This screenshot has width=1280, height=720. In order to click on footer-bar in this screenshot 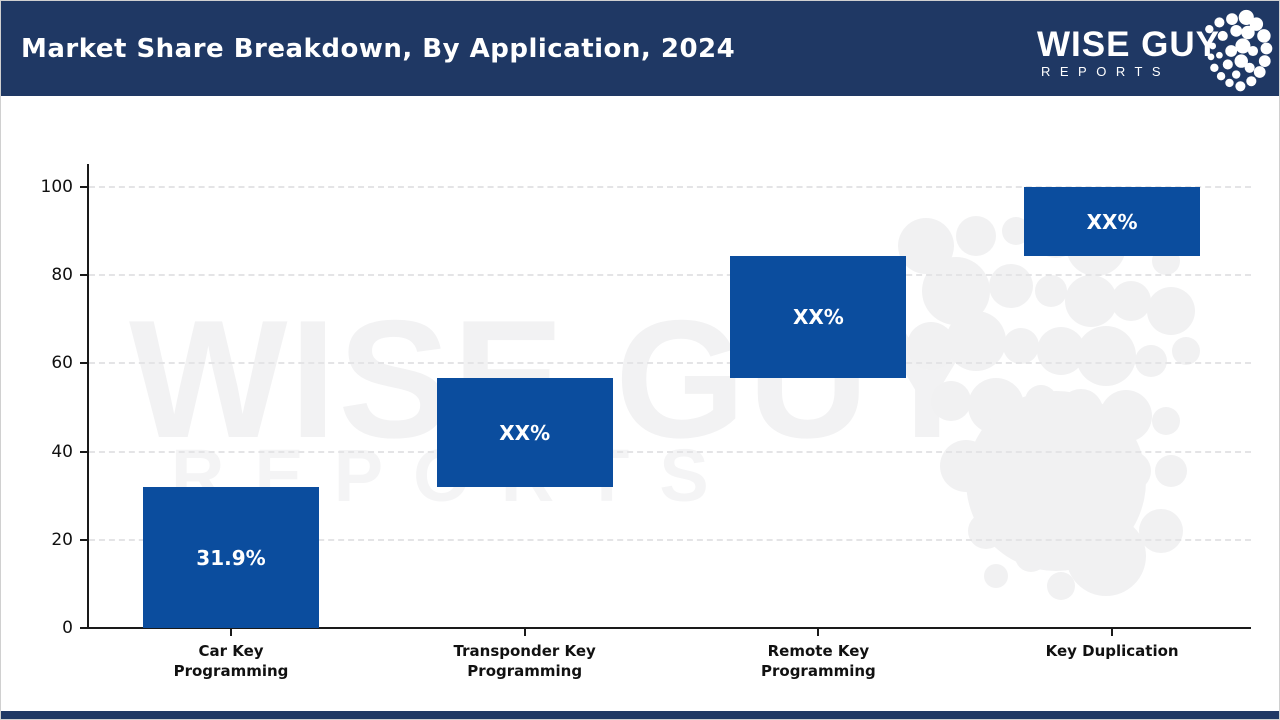, I will do `click(640, 715)`.